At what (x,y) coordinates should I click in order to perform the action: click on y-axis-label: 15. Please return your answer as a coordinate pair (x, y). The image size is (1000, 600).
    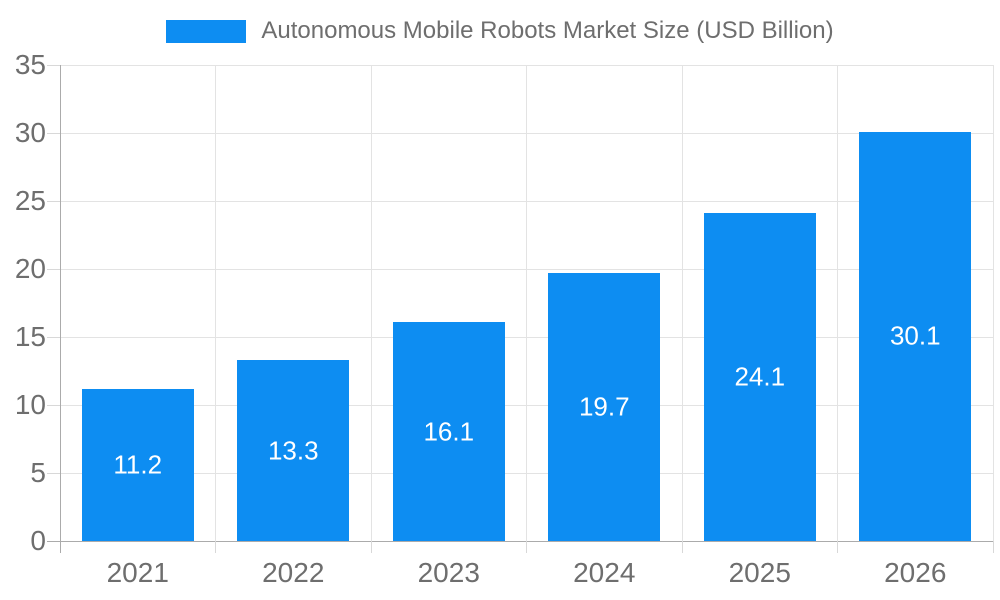
    Looking at the image, I should click on (30, 336).